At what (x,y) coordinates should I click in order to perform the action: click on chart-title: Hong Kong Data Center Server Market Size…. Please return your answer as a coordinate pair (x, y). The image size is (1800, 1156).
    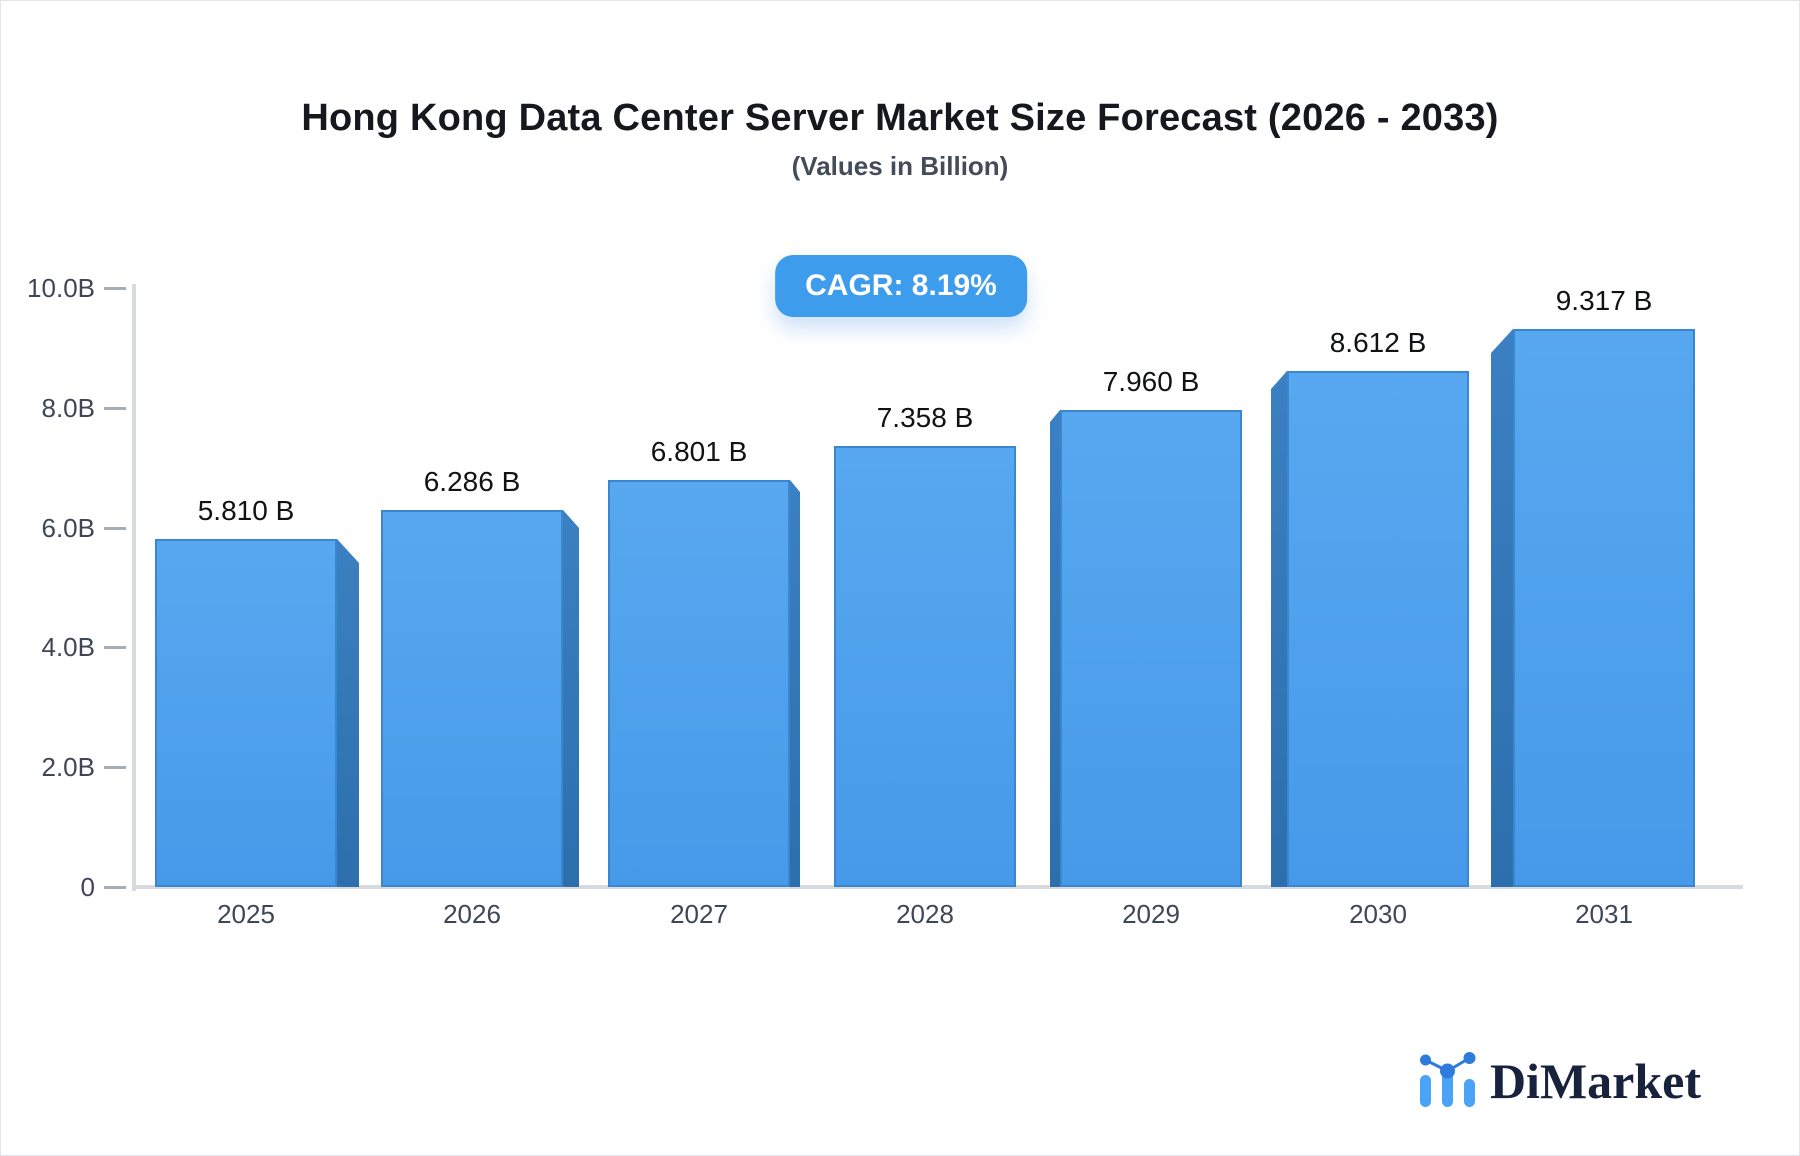
    Looking at the image, I should click on (900, 118).